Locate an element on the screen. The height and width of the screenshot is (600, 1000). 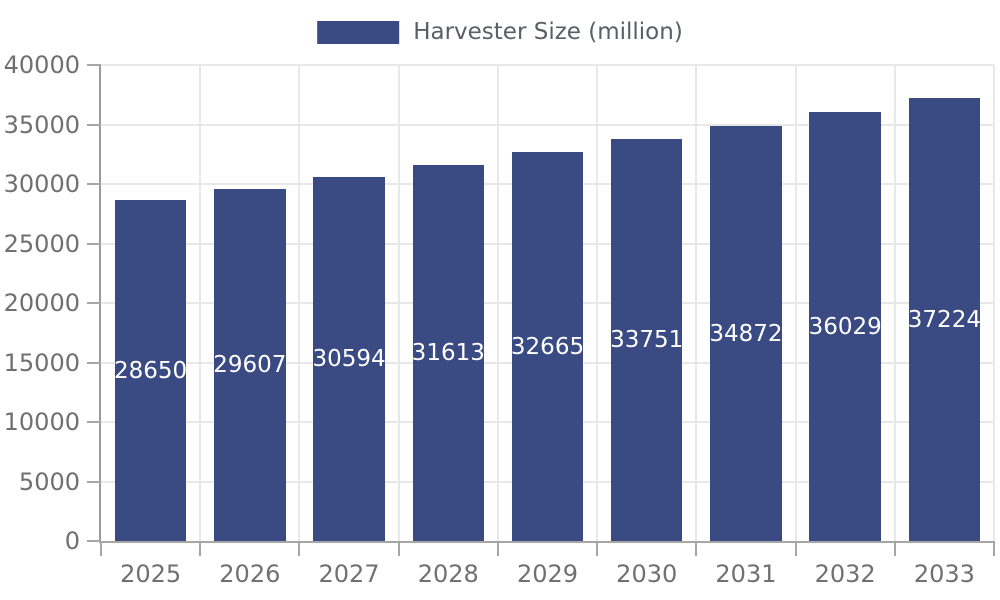
y-tick-label: 15000 is located at coordinates (41, 362).